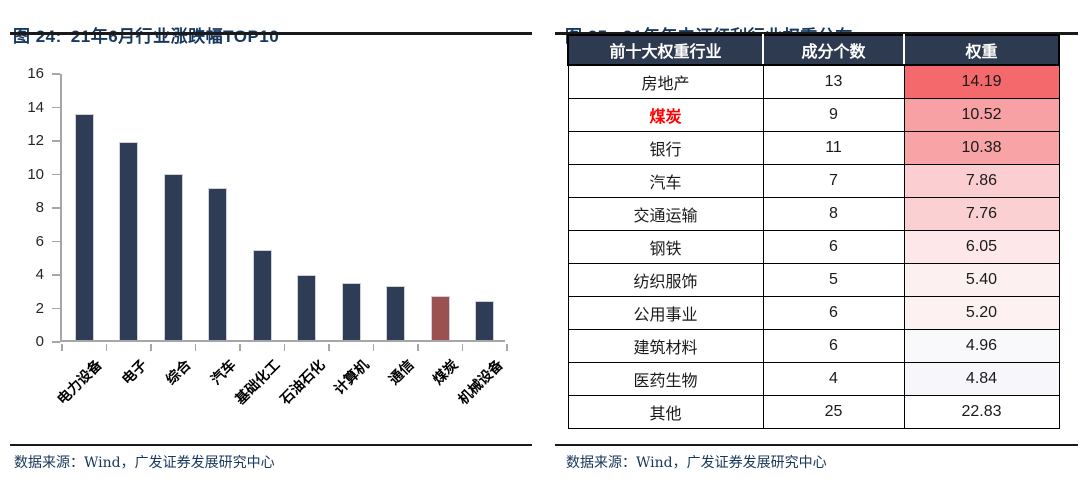 This screenshot has height=481, width=1080. What do you see at coordinates (833, 147) in the screenshot?
I see `count-cell: 11` at bounding box center [833, 147].